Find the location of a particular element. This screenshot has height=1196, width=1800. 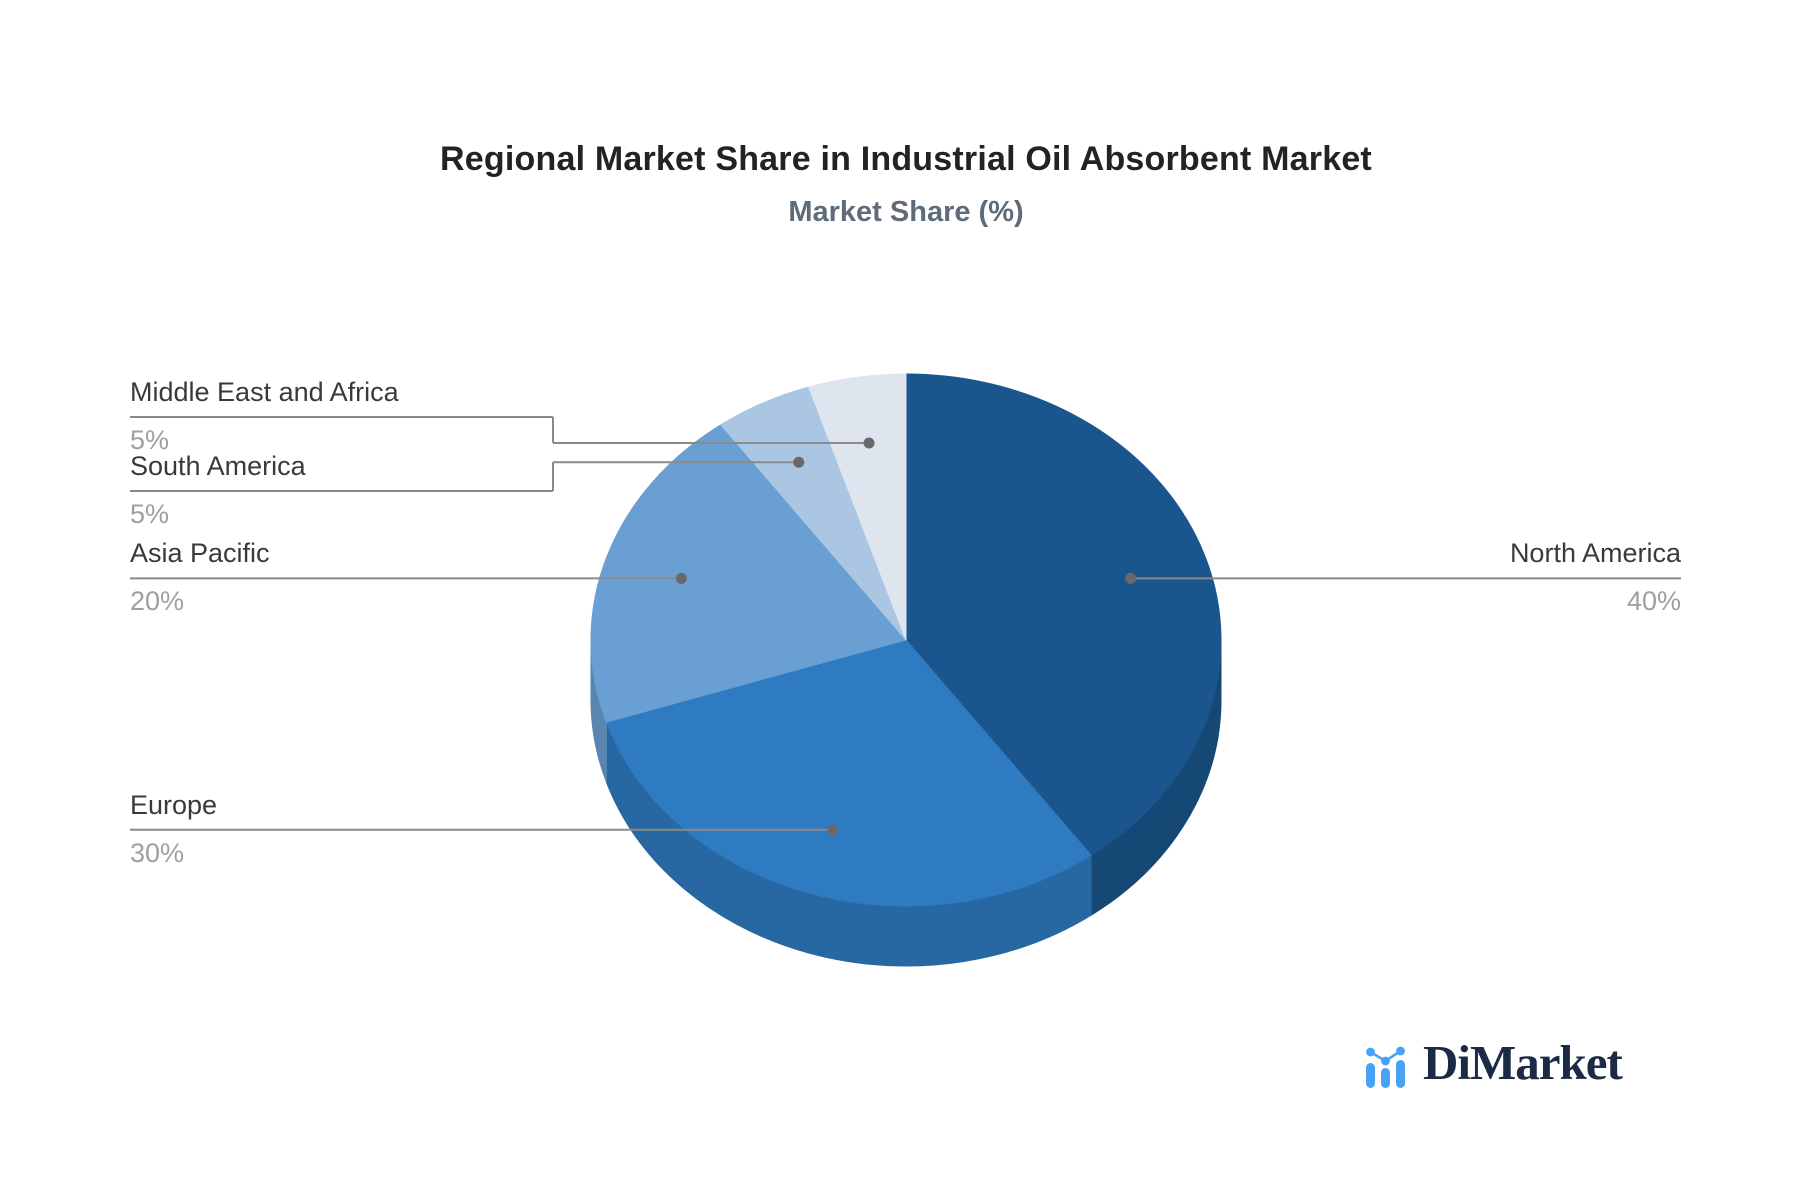

slice-value-south-america: 5% is located at coordinates (150, 514).